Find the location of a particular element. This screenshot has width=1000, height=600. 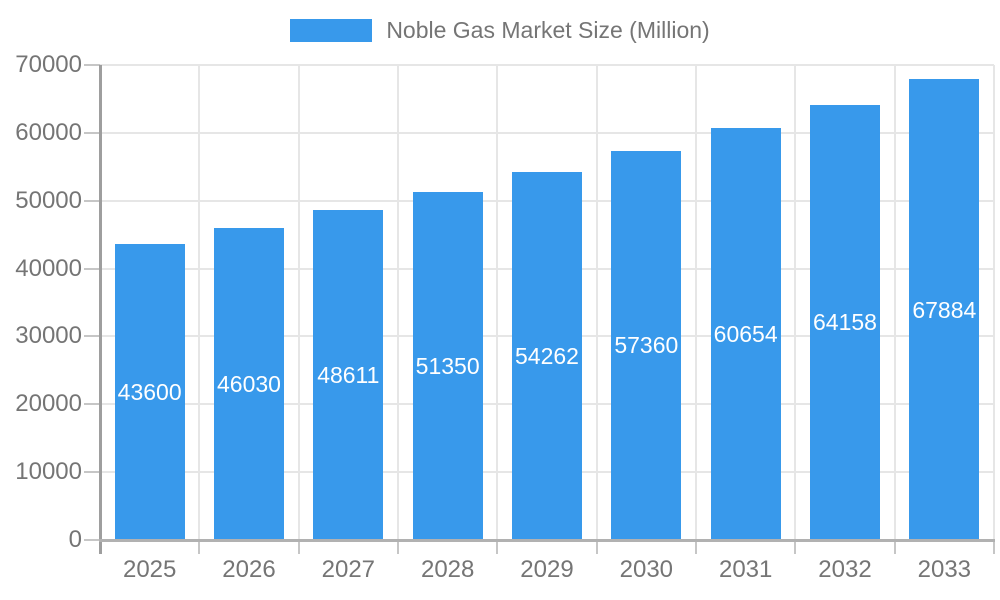

y-tick-label: 70000 is located at coordinates (48, 64).